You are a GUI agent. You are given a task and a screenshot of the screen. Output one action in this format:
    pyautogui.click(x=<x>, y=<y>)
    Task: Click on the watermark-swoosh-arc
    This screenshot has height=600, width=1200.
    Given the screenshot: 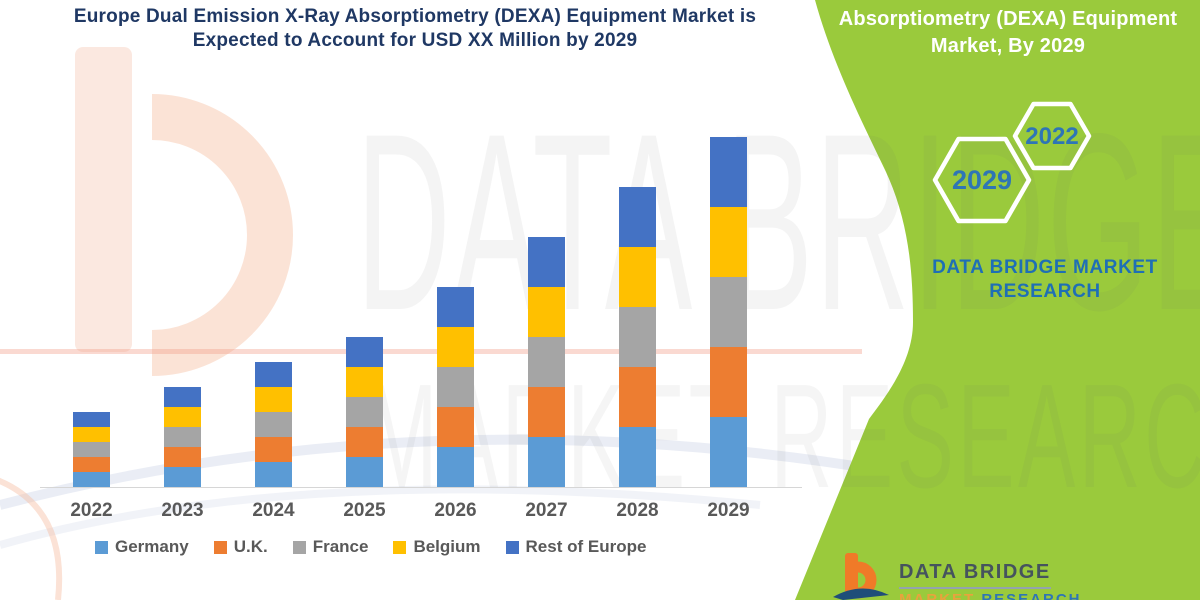 What is the action you would take?
    pyautogui.click(x=440, y=472)
    